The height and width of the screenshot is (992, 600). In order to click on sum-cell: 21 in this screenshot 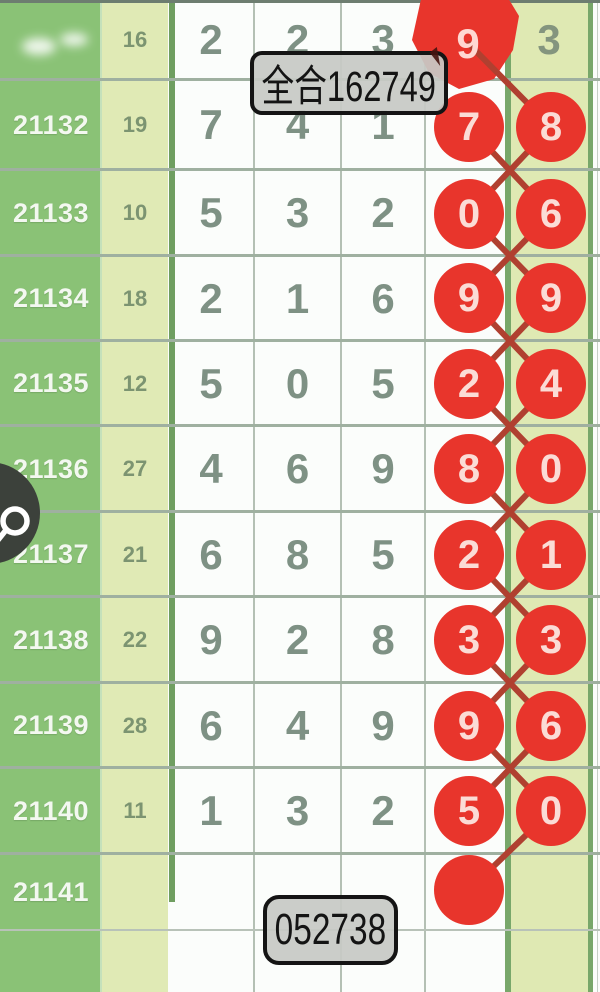, I will do `click(135, 554)`.